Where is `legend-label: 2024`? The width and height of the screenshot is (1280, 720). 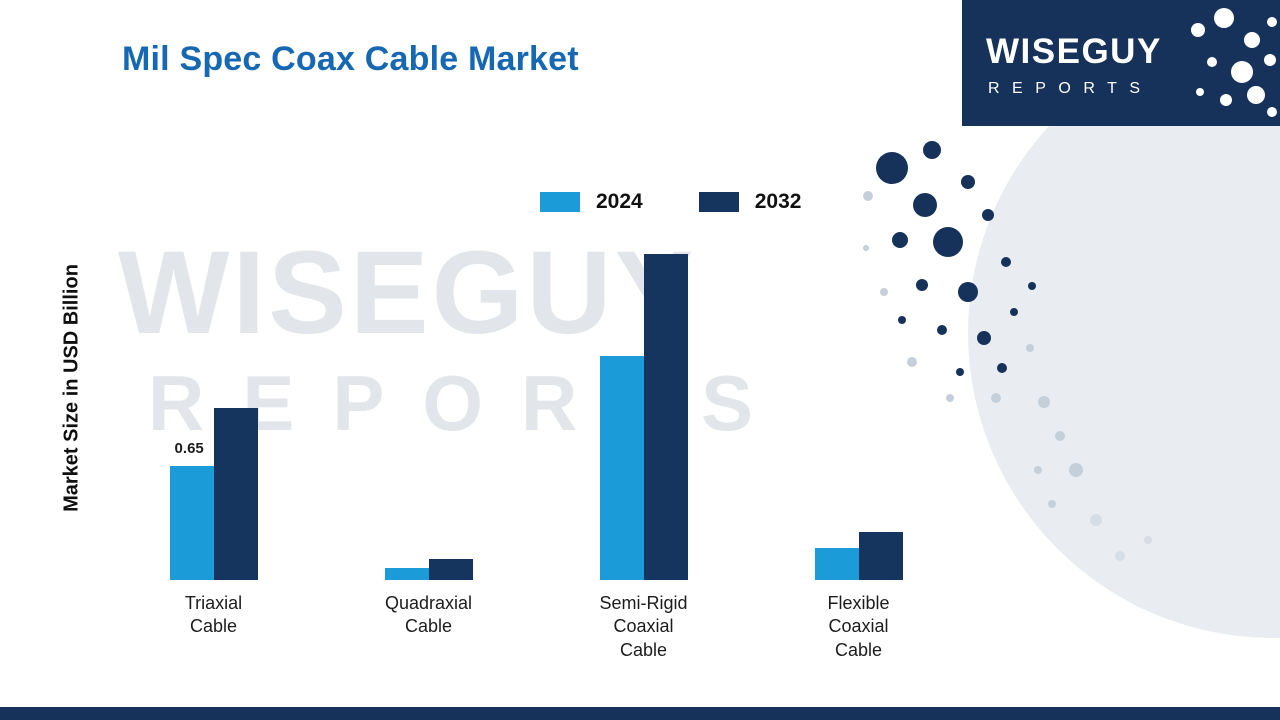
legend-label: 2024 is located at coordinates (619, 201).